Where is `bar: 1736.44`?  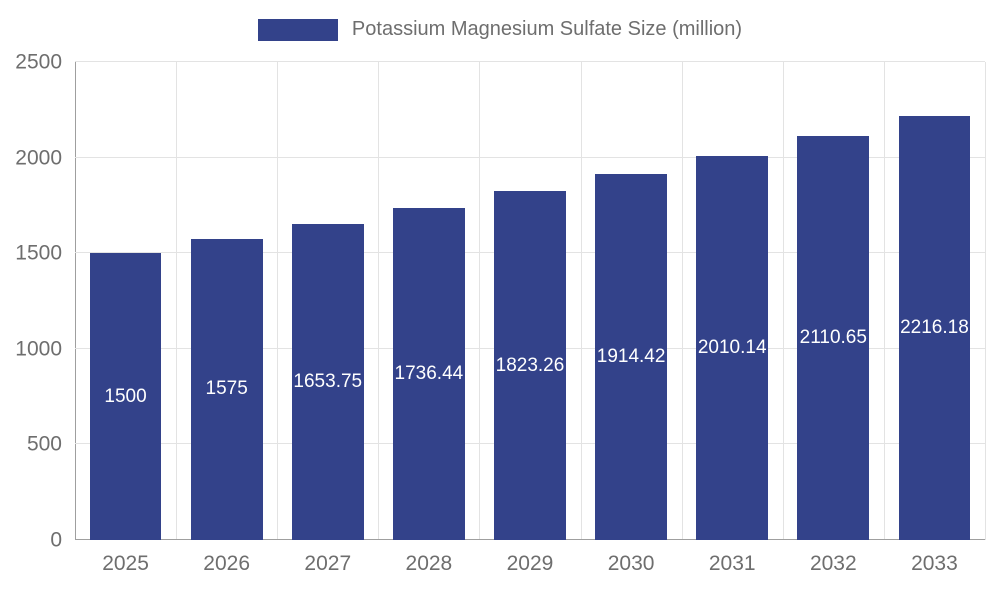 bar: 1736.44 is located at coordinates (428, 374).